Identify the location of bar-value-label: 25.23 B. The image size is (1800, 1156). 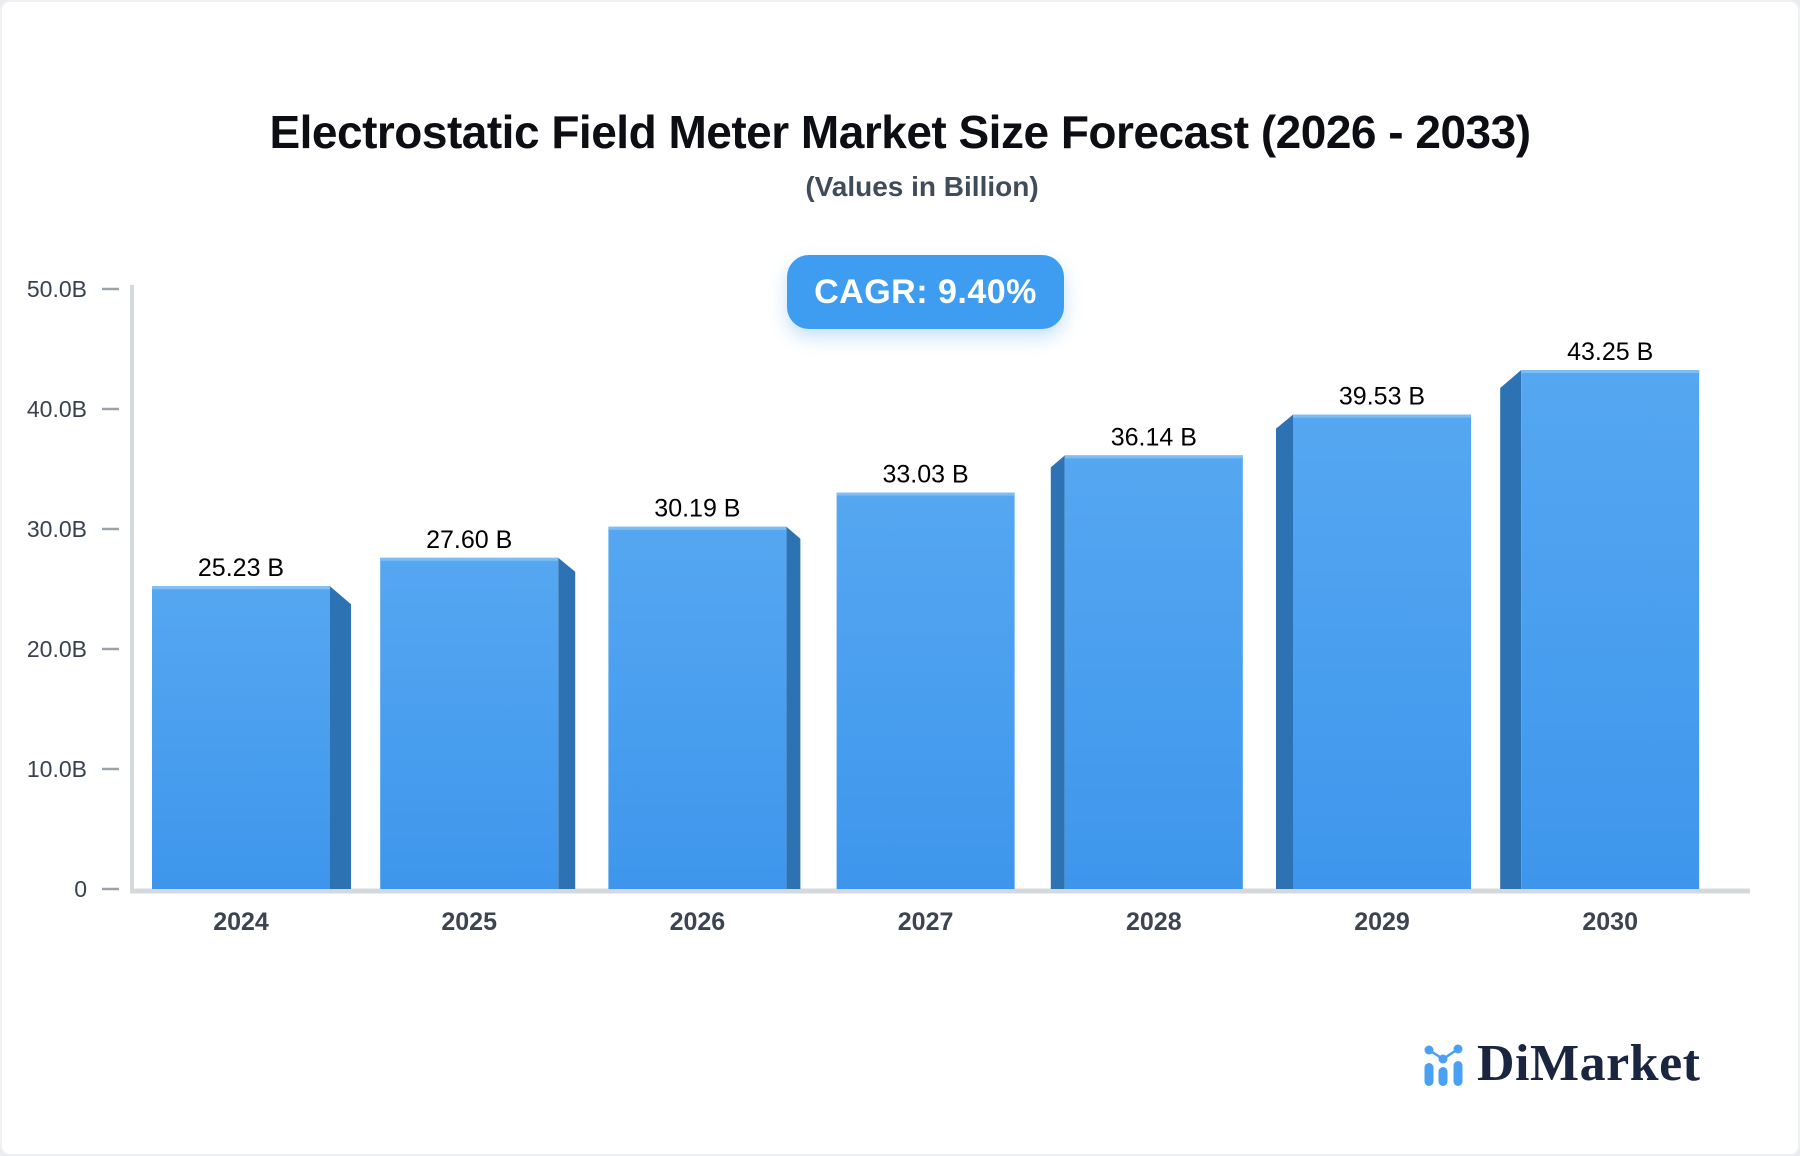
(241, 568).